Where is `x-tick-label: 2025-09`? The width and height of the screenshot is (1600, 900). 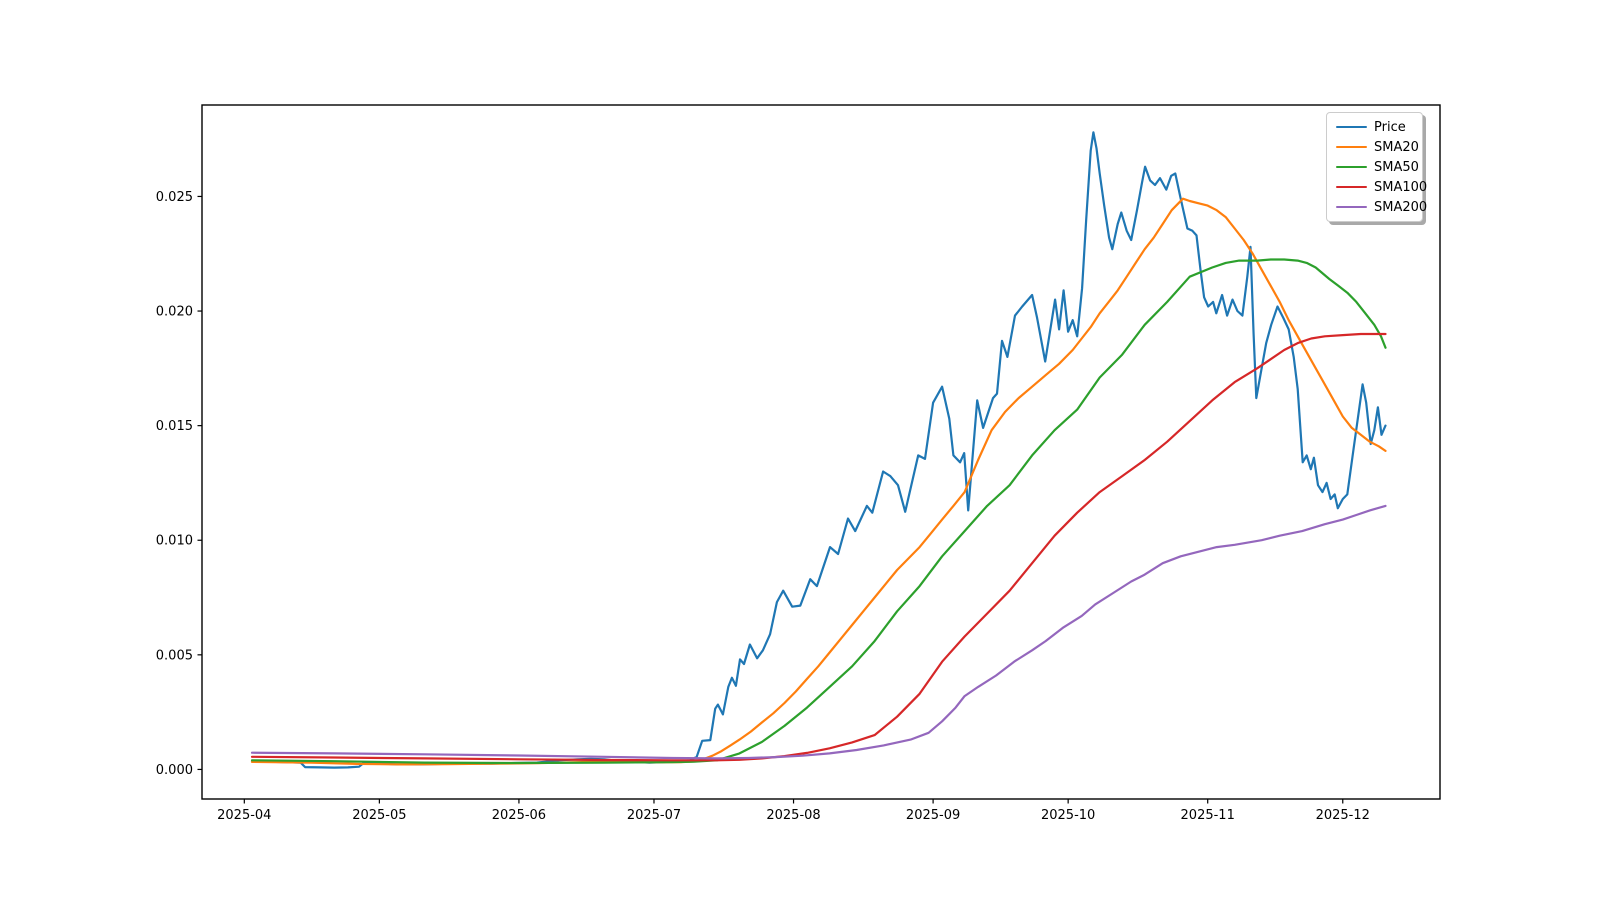
x-tick-label: 2025-09 is located at coordinates (933, 815).